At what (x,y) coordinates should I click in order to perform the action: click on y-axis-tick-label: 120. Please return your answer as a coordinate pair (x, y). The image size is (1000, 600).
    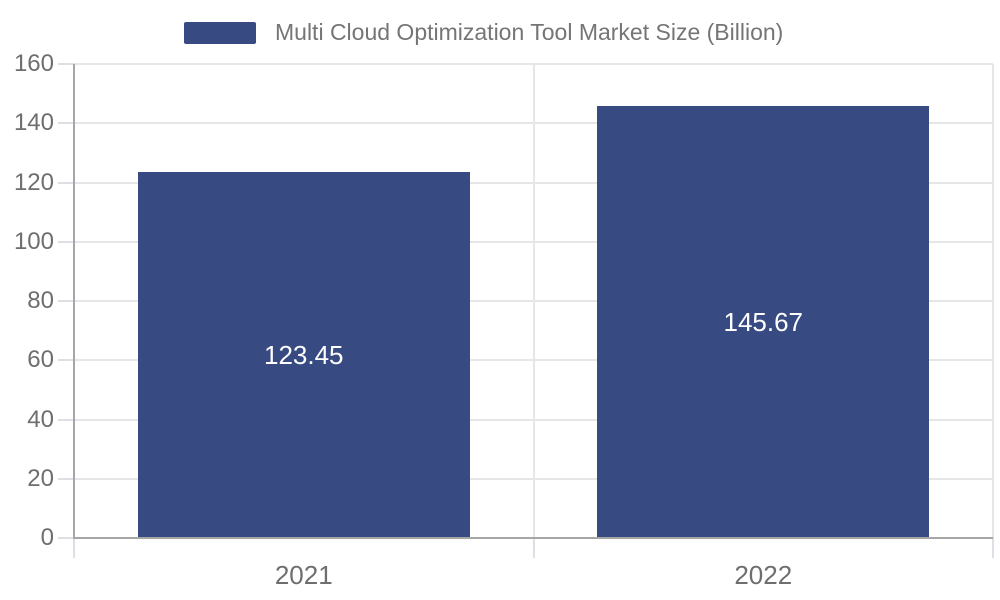
    Looking at the image, I should click on (33, 182).